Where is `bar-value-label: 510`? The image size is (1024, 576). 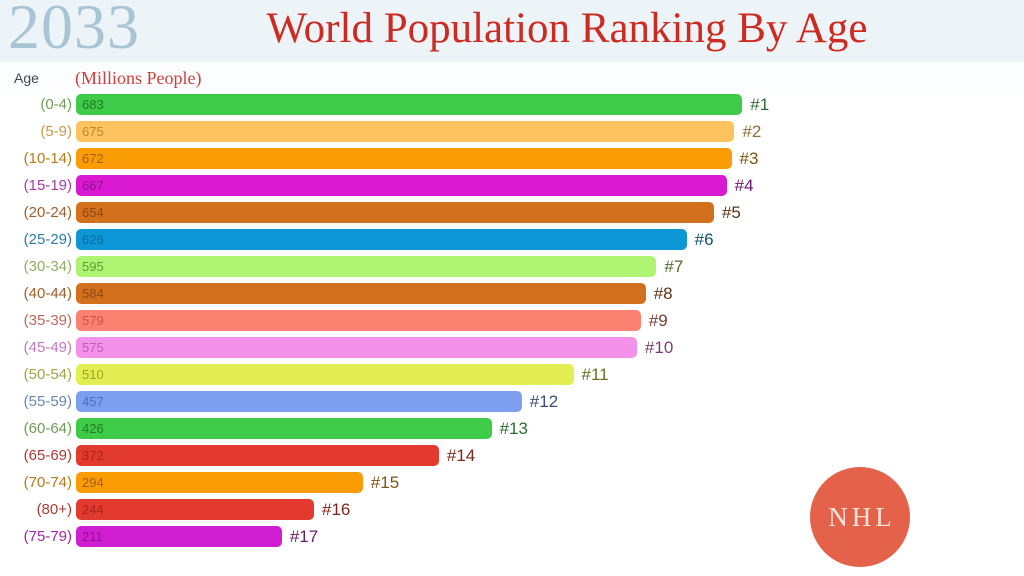 bar-value-label: 510 is located at coordinates (93, 374).